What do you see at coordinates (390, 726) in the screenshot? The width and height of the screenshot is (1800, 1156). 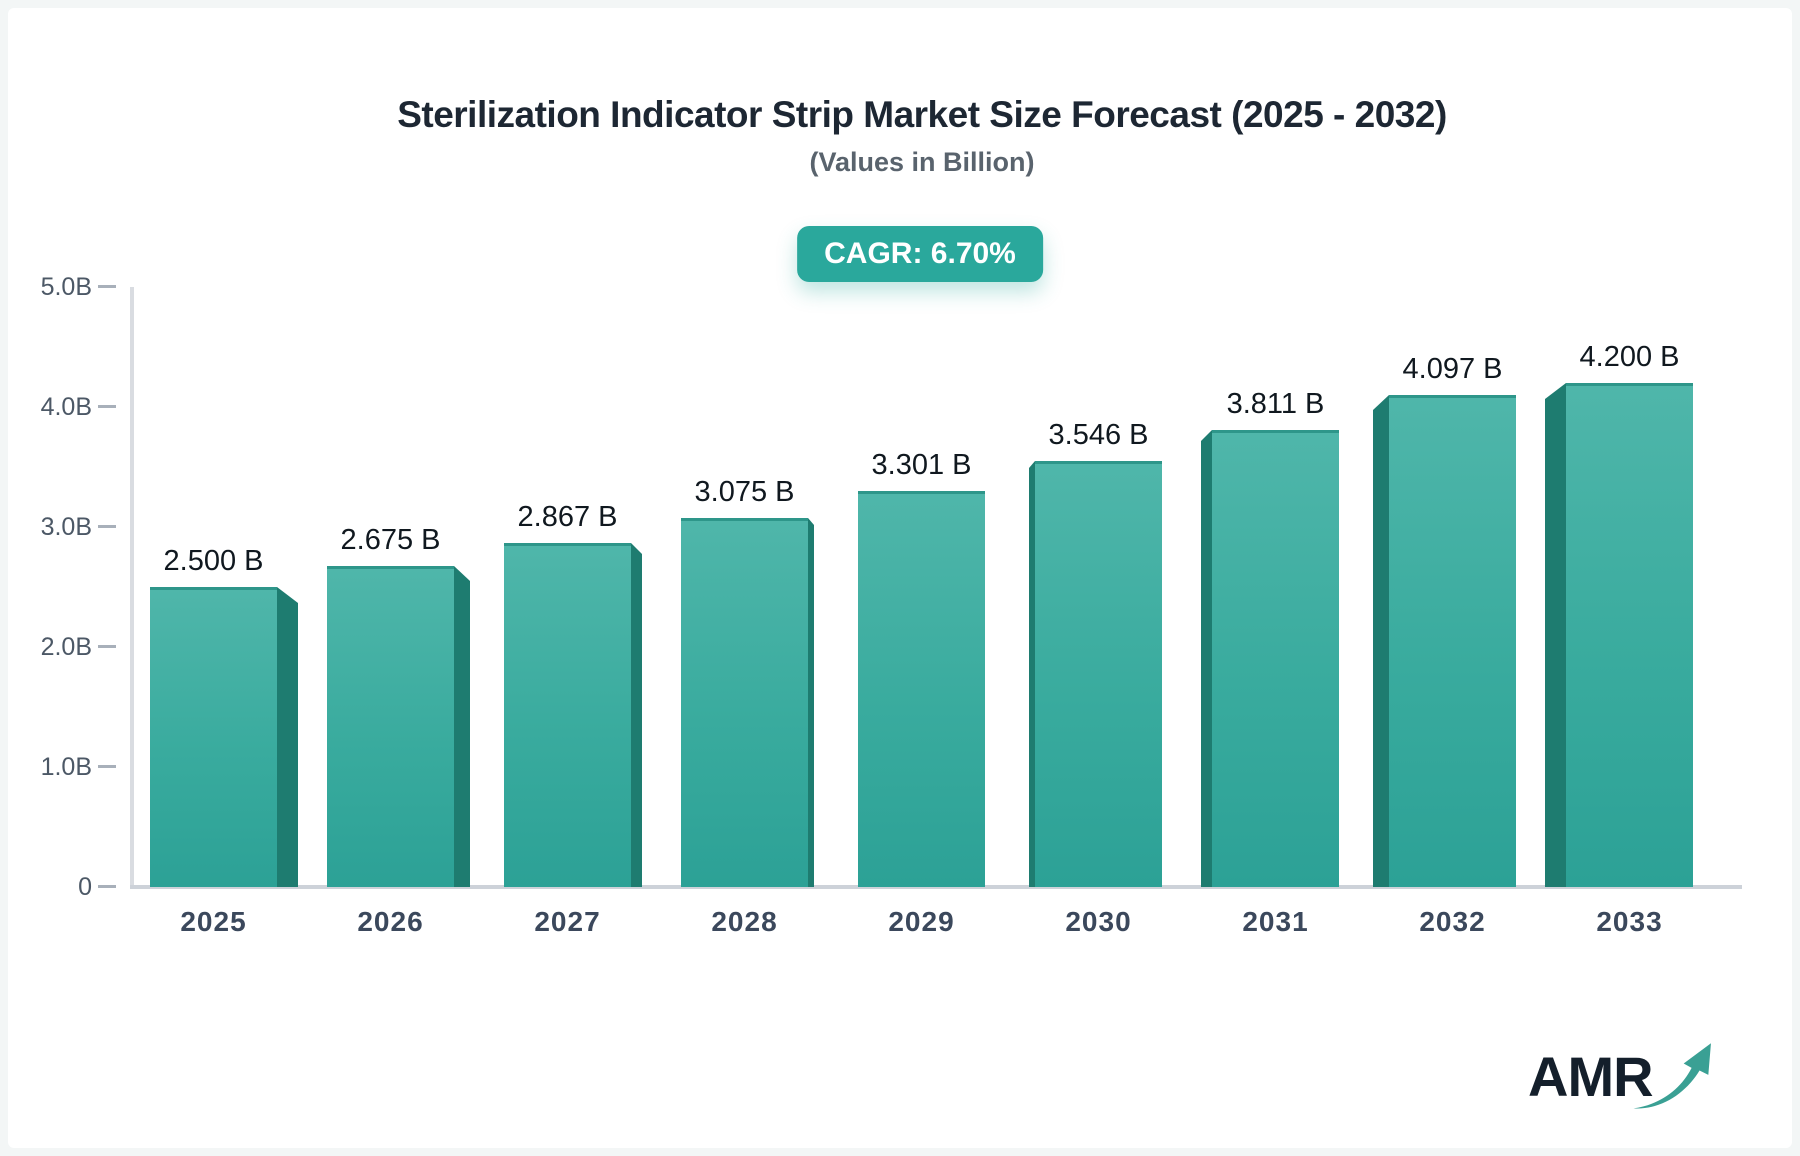 I see `bar-2026` at bounding box center [390, 726].